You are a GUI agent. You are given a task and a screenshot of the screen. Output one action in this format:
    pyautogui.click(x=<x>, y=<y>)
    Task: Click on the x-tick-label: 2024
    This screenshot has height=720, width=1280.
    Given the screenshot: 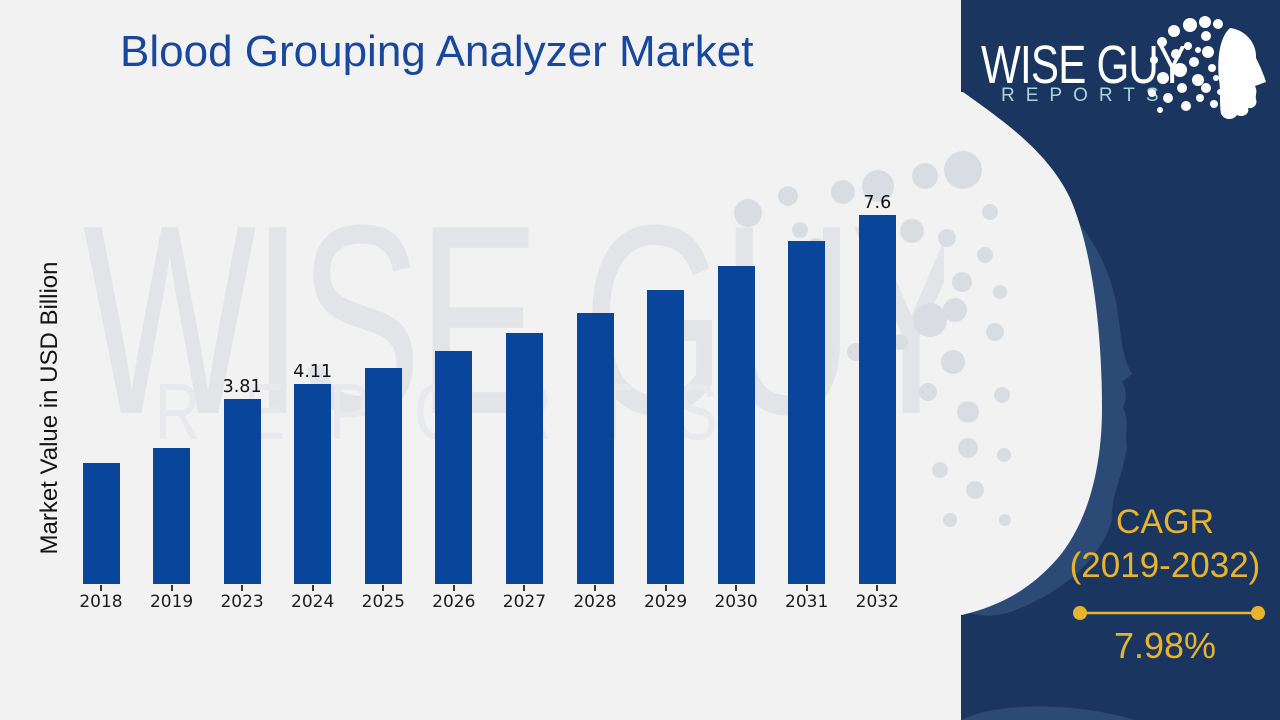 What is the action you would take?
    pyautogui.click(x=313, y=602)
    